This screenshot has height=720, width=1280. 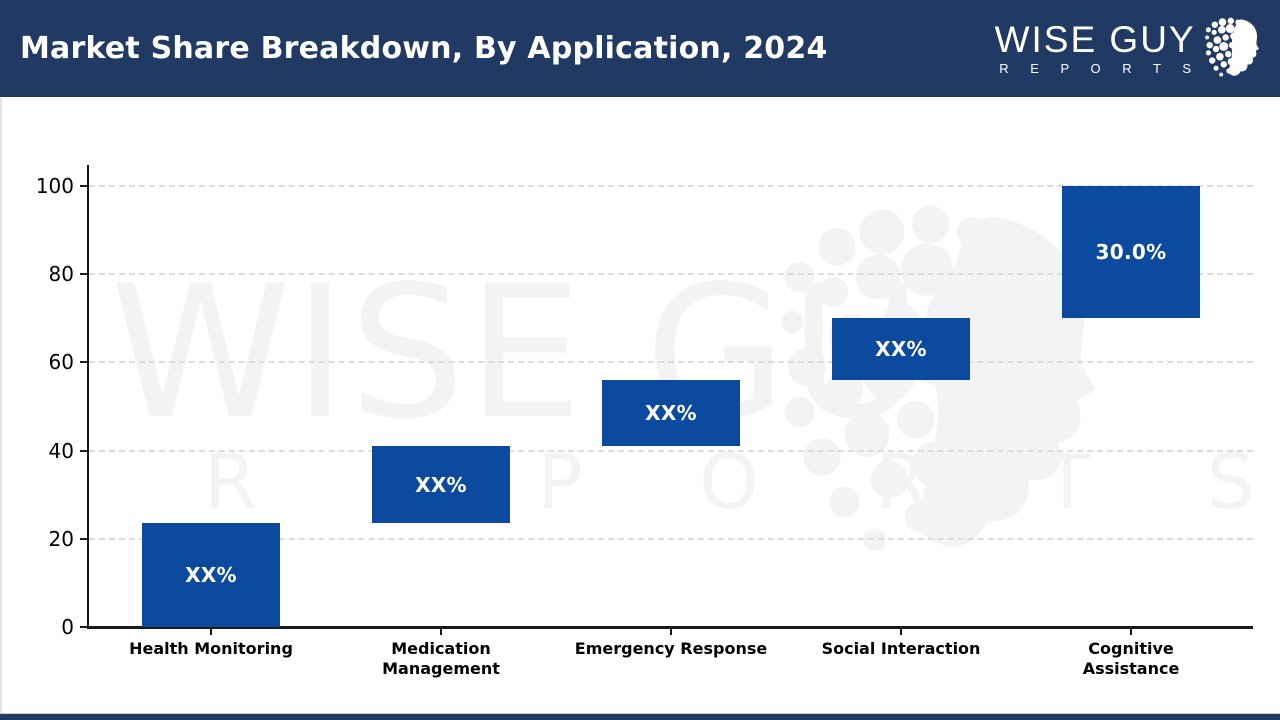 I want to click on x-tick-label-social-interaction: Social Interaction, so click(x=901, y=648).